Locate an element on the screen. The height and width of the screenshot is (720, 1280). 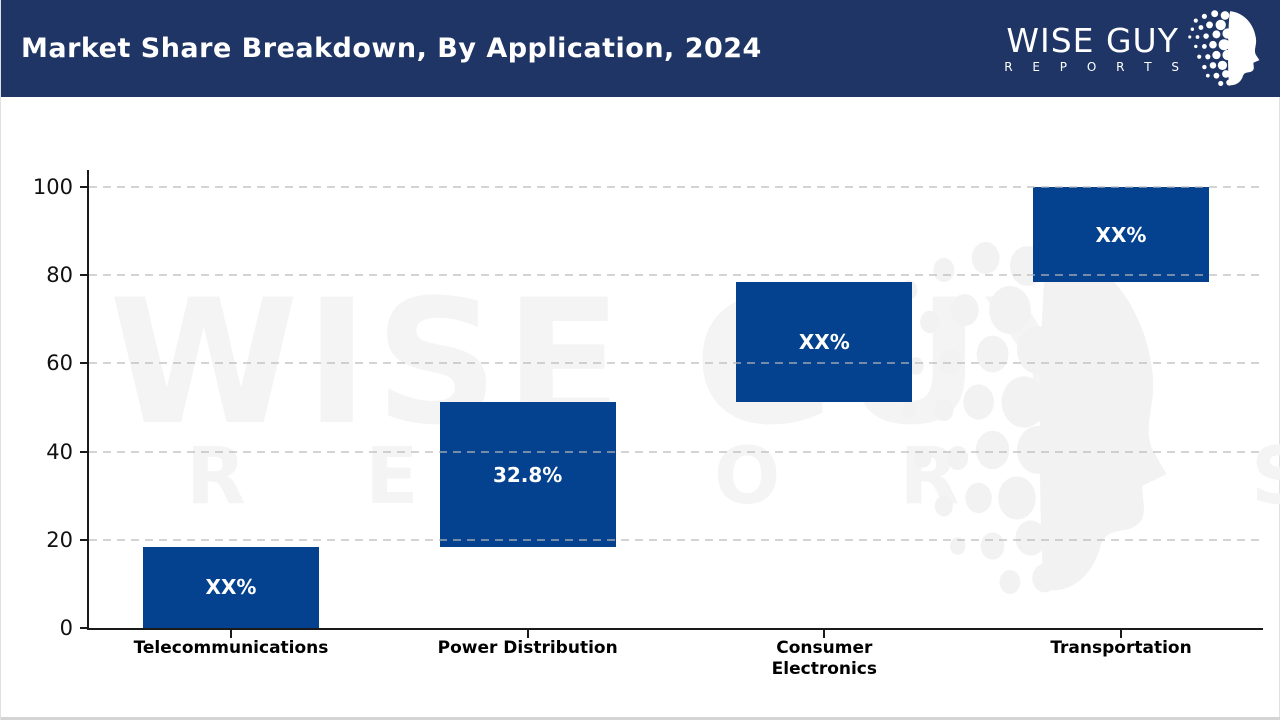
y-axis-line is located at coordinates (88, 400).